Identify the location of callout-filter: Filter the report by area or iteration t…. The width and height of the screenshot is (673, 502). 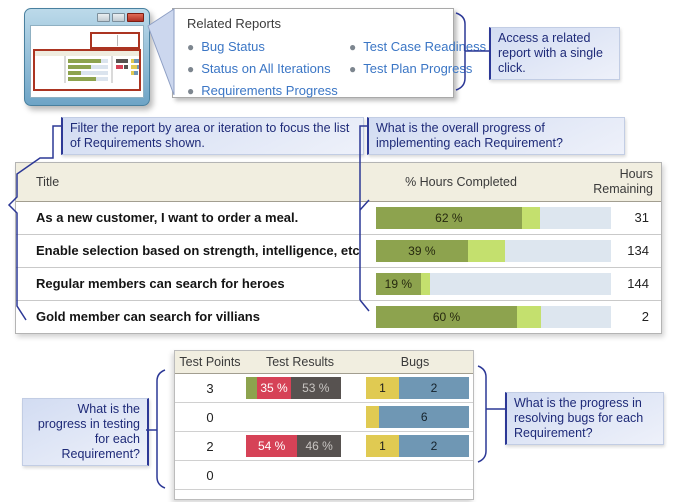
(212, 136).